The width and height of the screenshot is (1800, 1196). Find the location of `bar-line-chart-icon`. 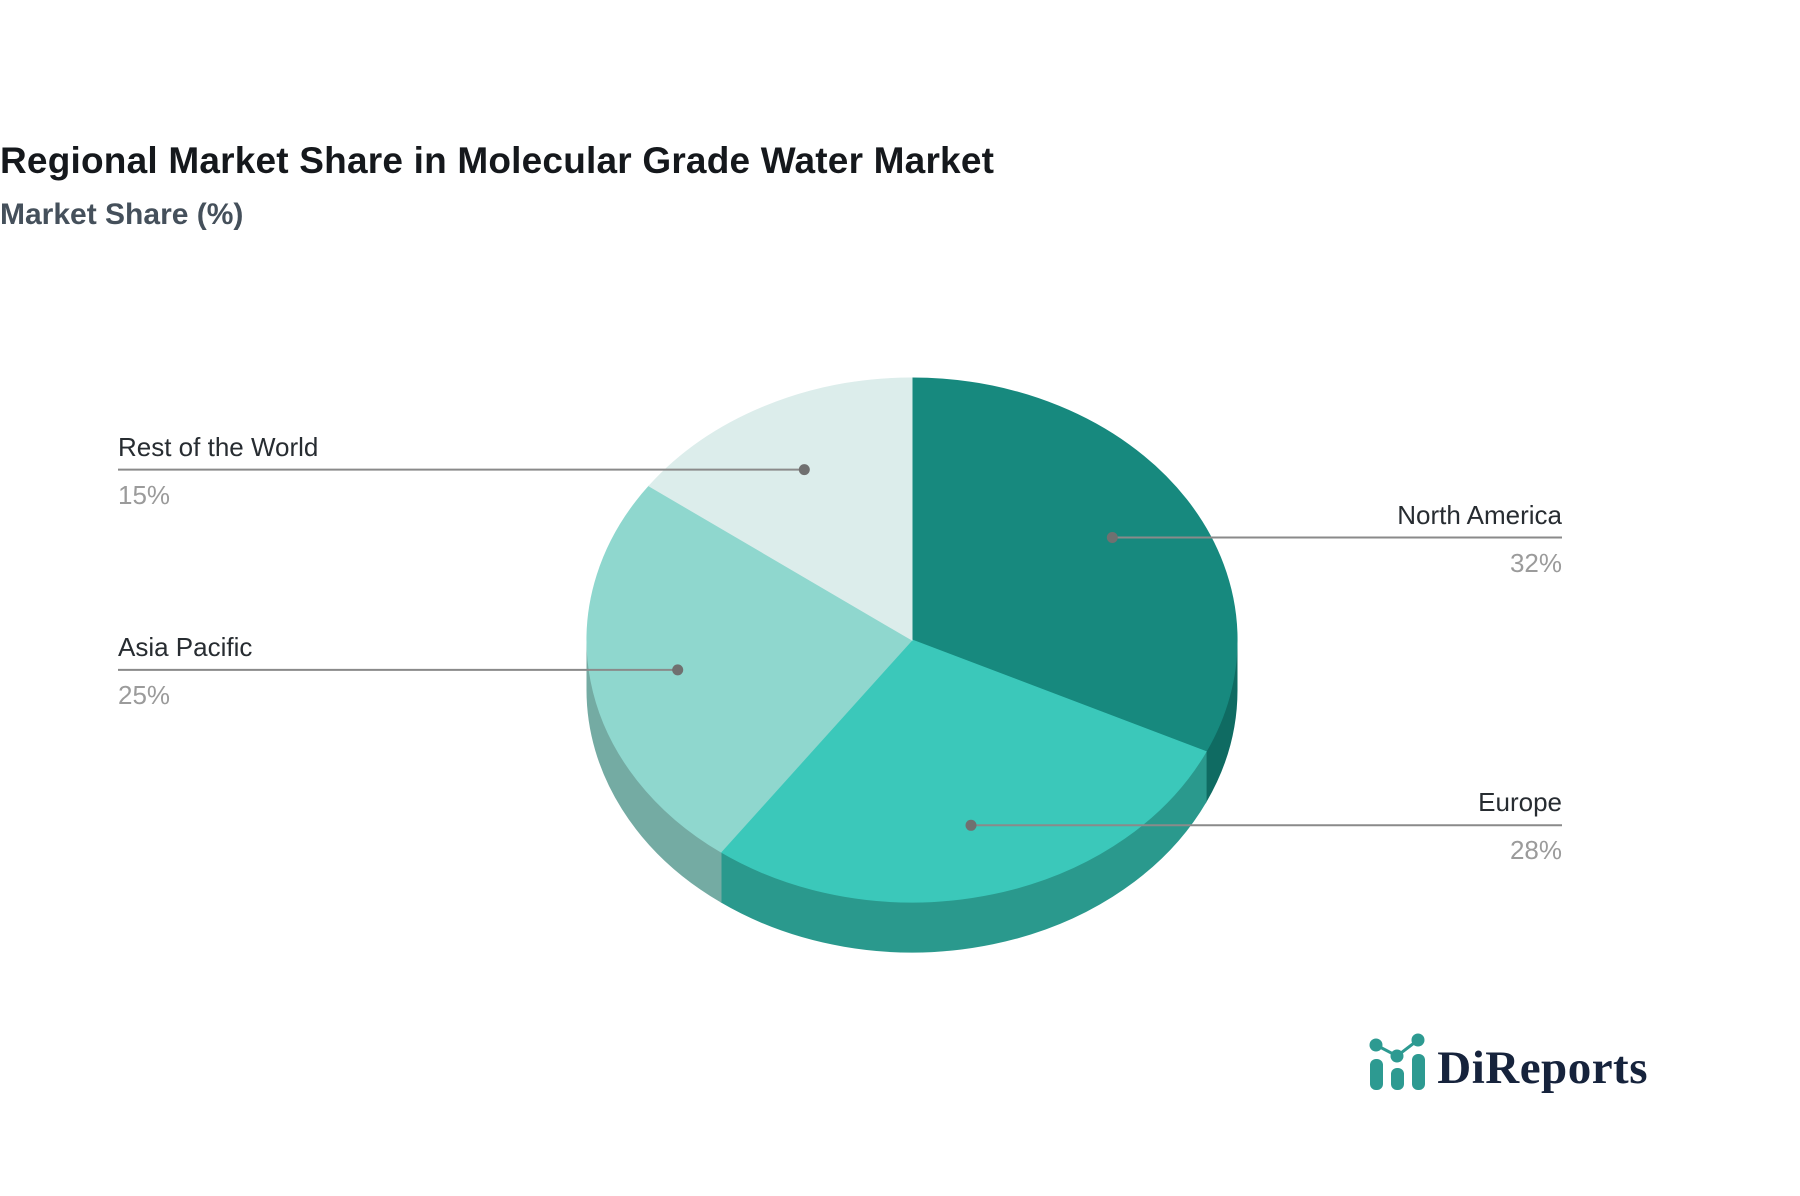

bar-line-chart-icon is located at coordinates (1397, 1061).